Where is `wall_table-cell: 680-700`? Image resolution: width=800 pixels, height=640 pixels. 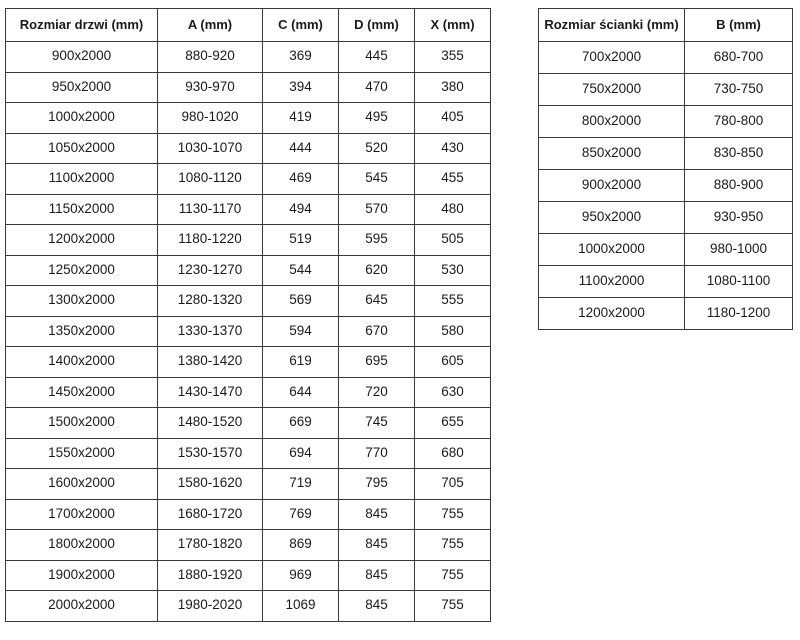 wall_table-cell: 680-700 is located at coordinates (738, 57).